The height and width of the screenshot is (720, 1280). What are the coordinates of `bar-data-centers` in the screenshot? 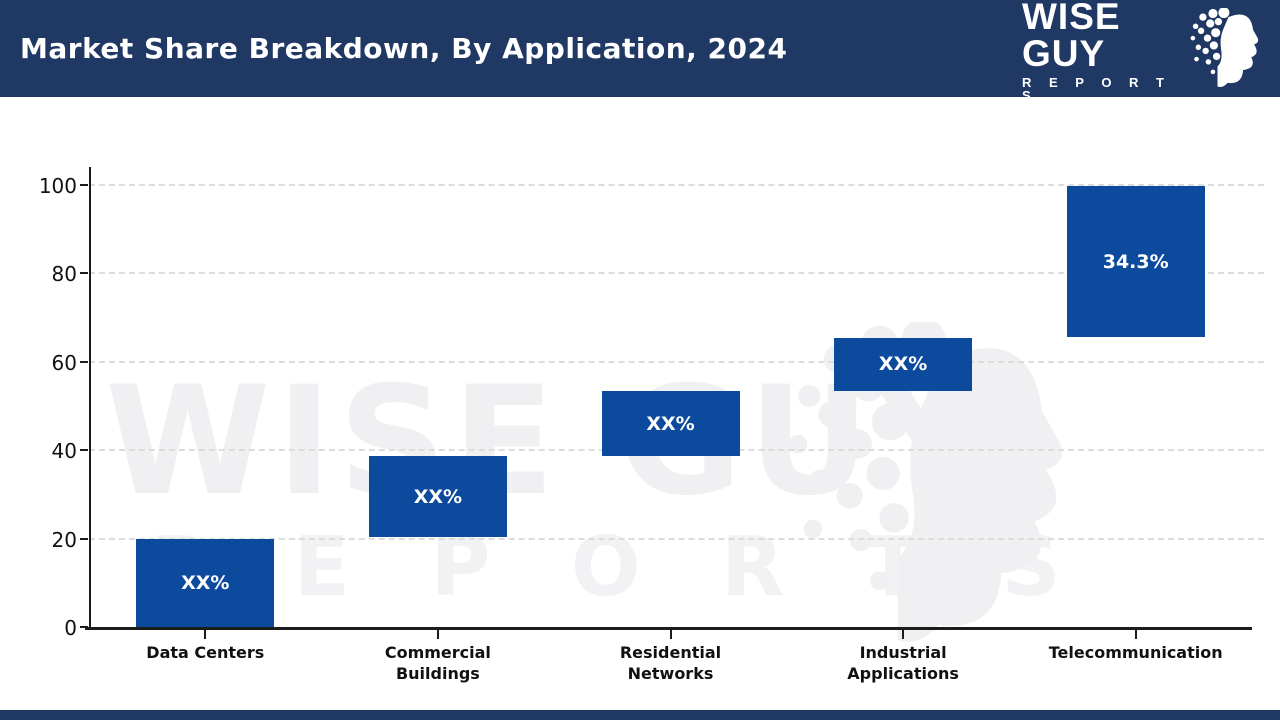 It's located at (205, 582).